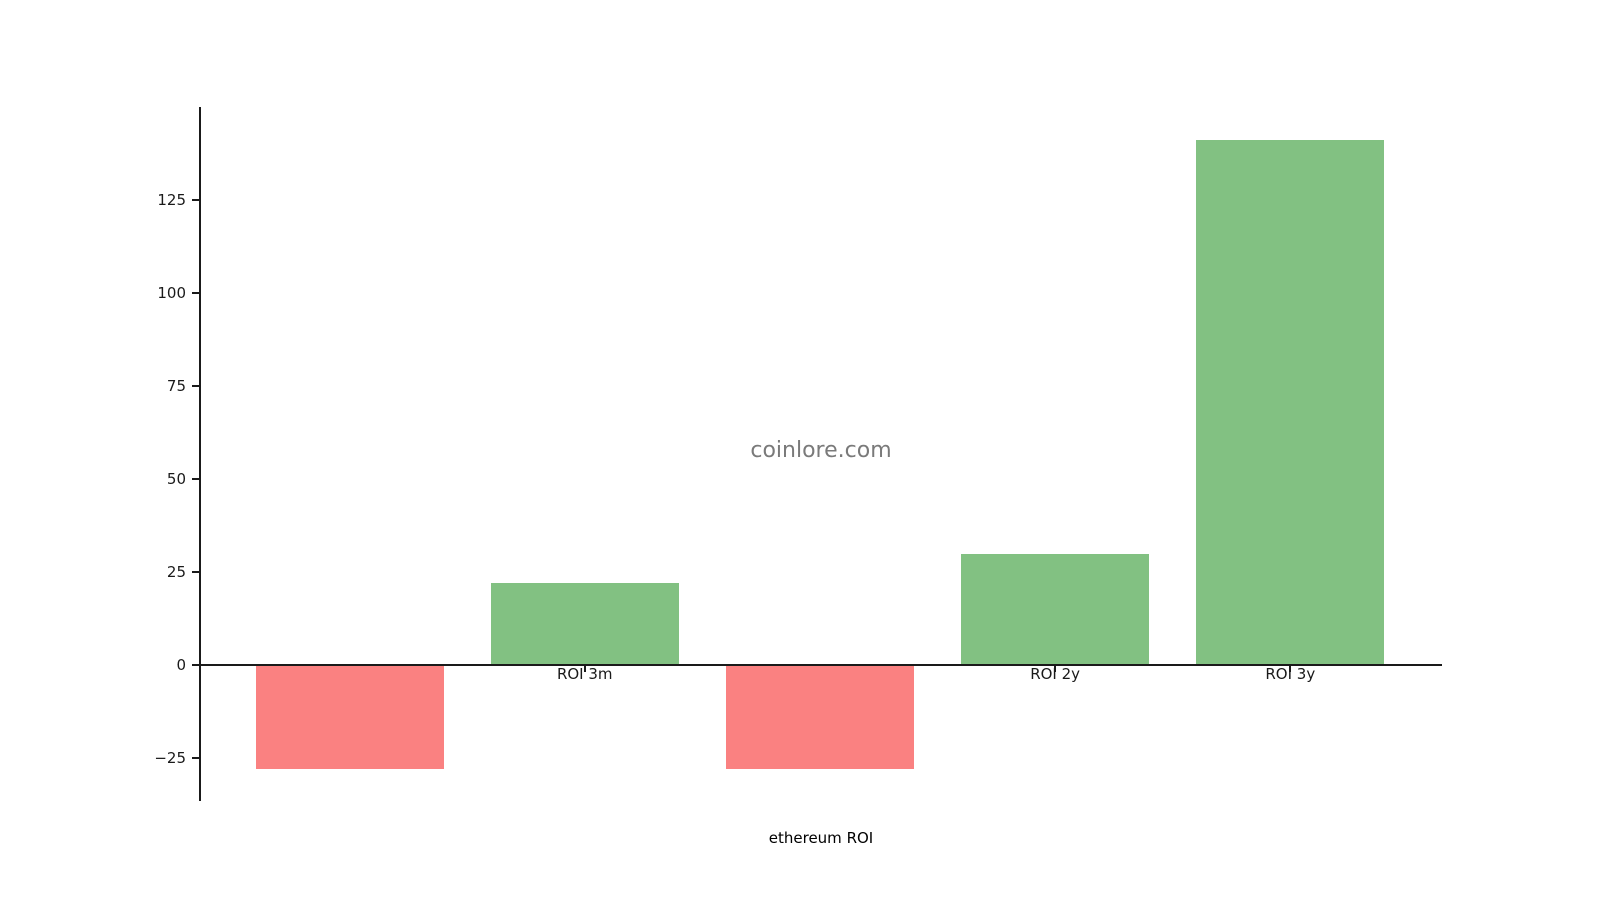 The image size is (1600, 900). Describe the element at coordinates (171, 292) in the screenshot. I see `y-tick-label: 100` at that location.